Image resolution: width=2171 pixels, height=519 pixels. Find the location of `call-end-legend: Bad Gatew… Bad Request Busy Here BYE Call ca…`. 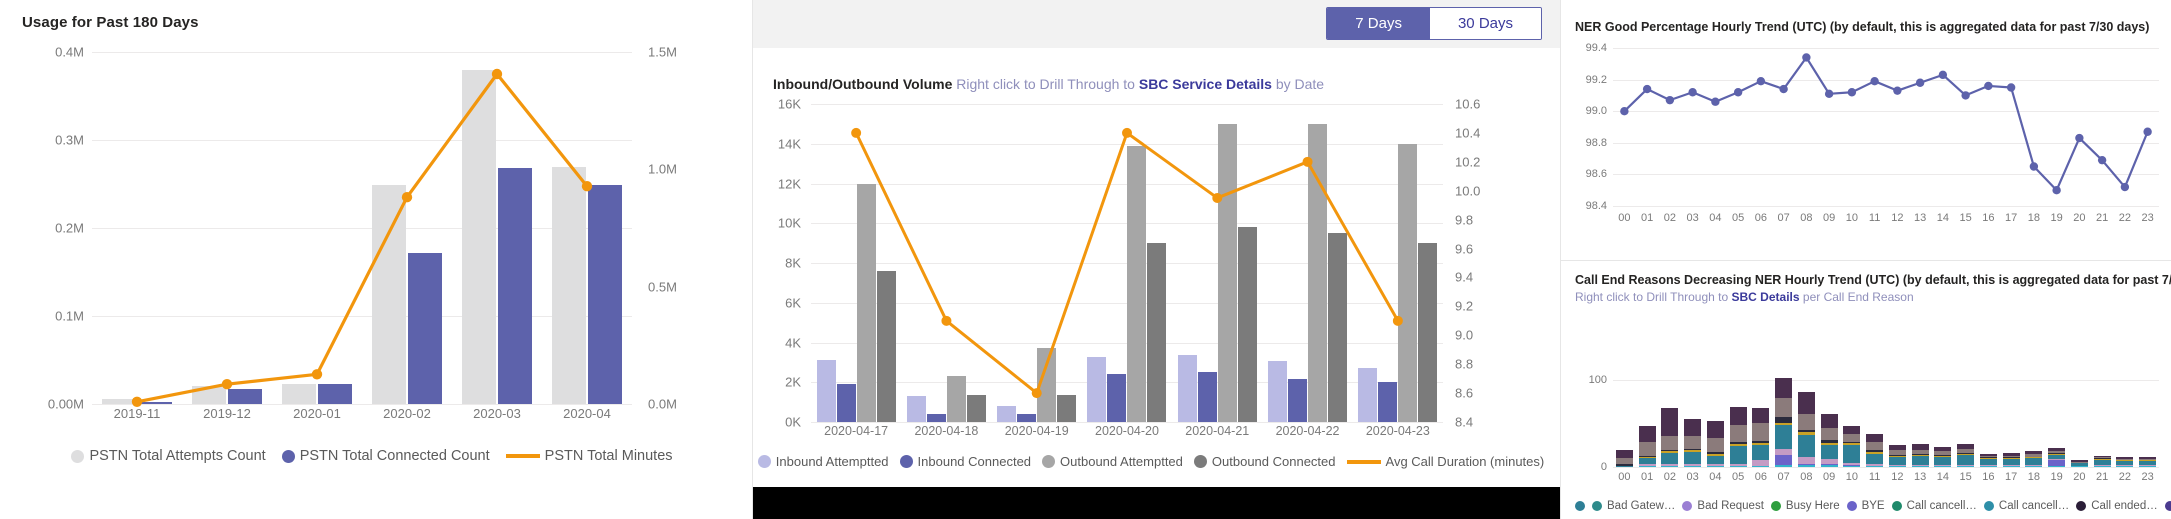

call-end-legend: Bad Gatew… Bad Request Busy Here BYE Call ca… is located at coordinates (1873, 506).